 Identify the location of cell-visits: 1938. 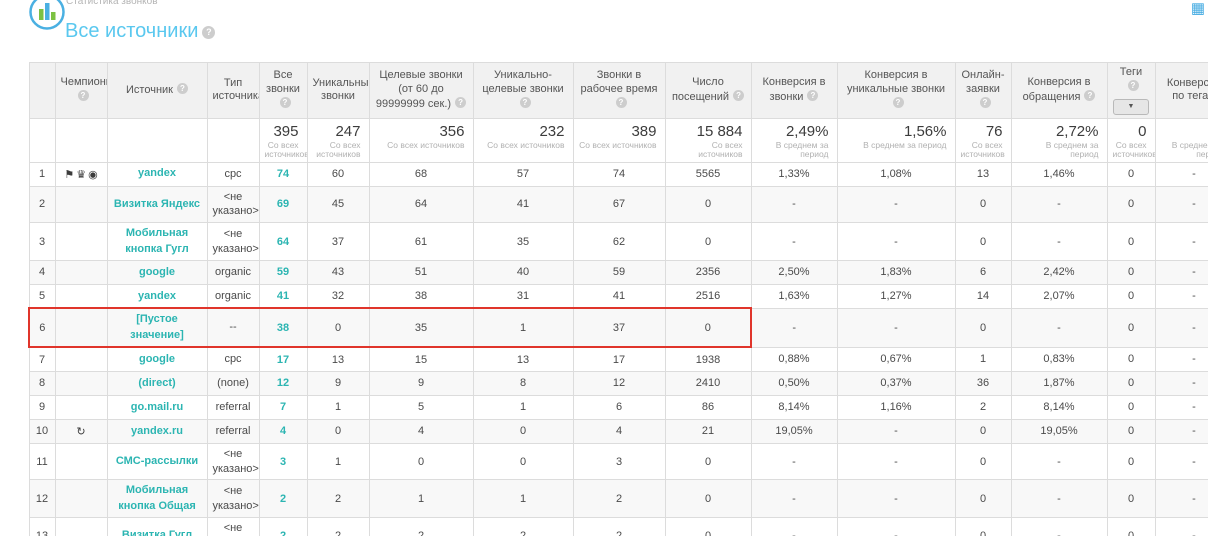
(708, 359).